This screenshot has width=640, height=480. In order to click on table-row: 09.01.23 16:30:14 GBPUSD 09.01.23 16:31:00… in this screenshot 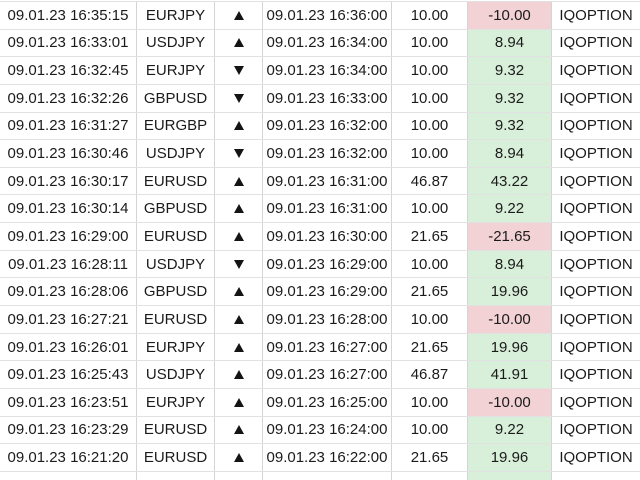, I will do `click(320, 208)`.